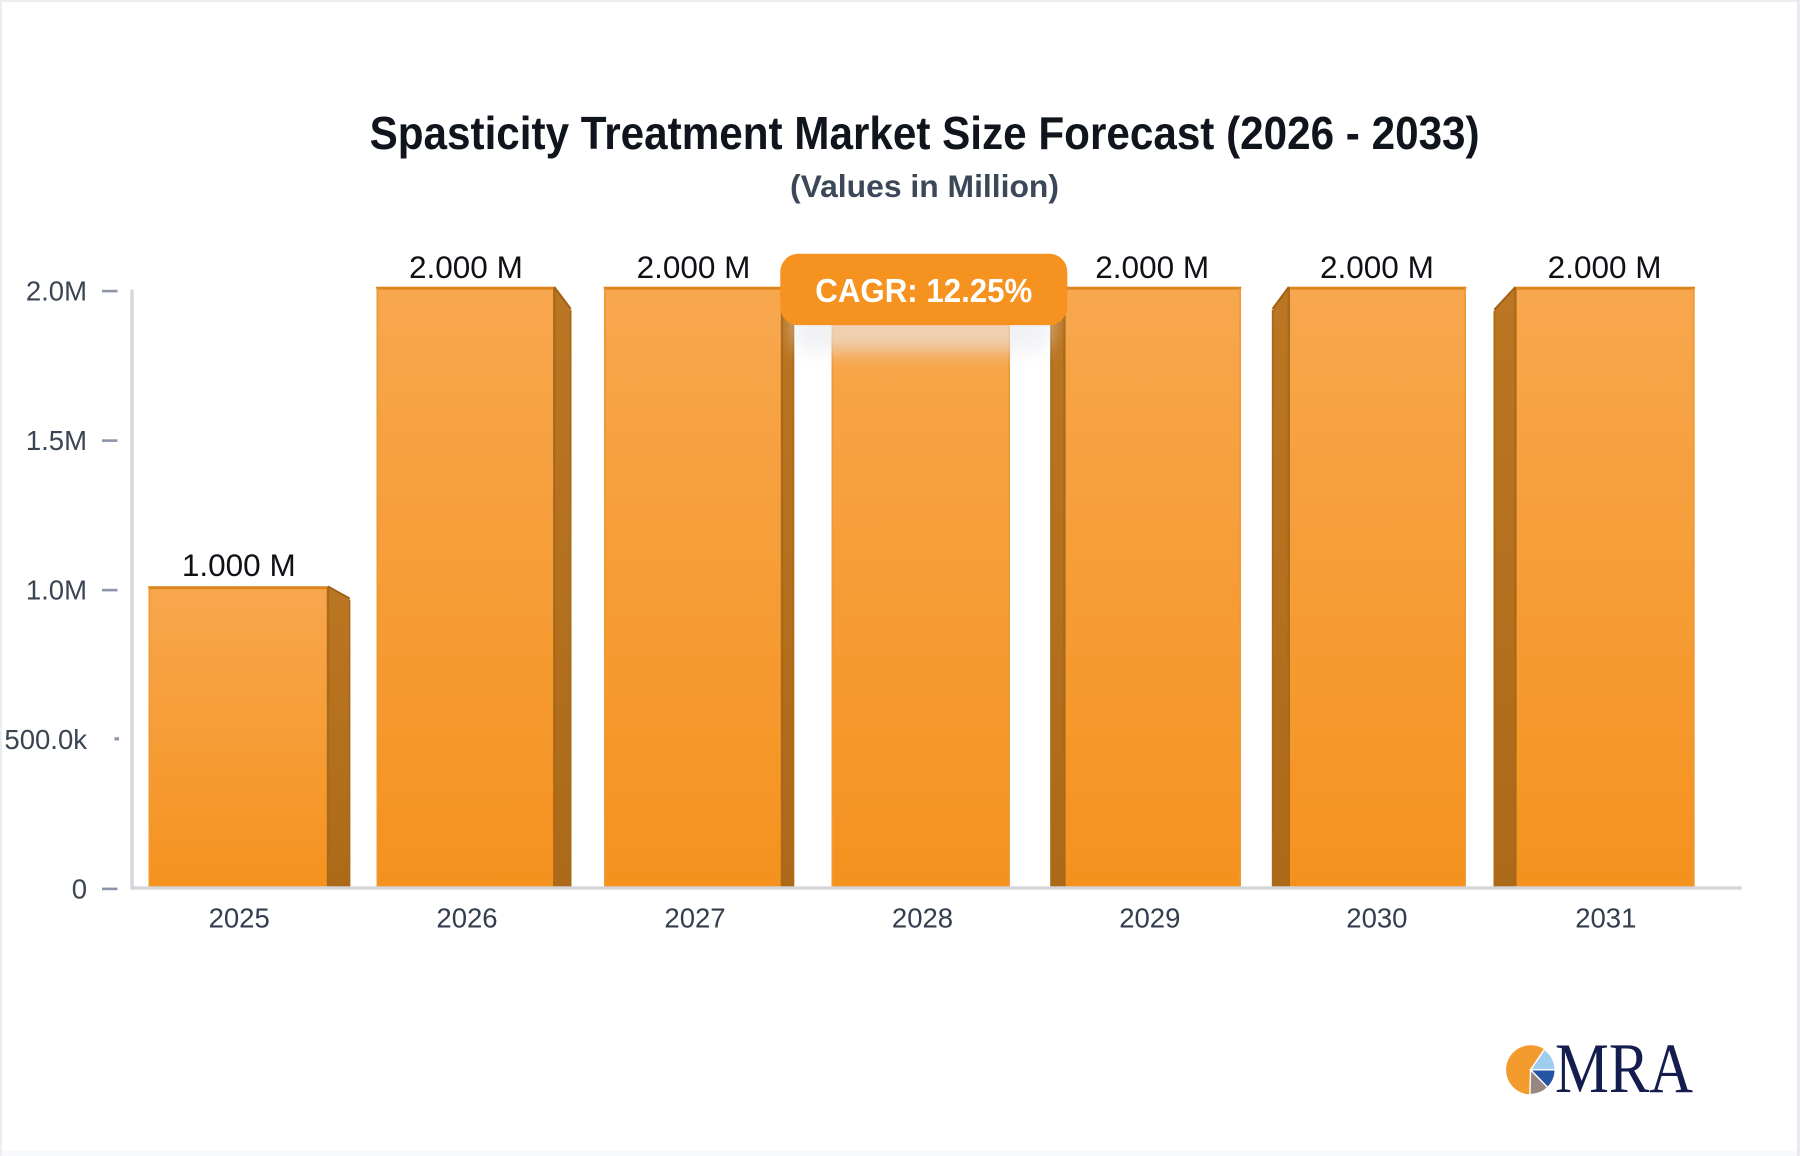 This screenshot has width=1800, height=1156. Describe the element at coordinates (923, 290) in the screenshot. I see `svg-text: CAGR: 12.25%` at that location.